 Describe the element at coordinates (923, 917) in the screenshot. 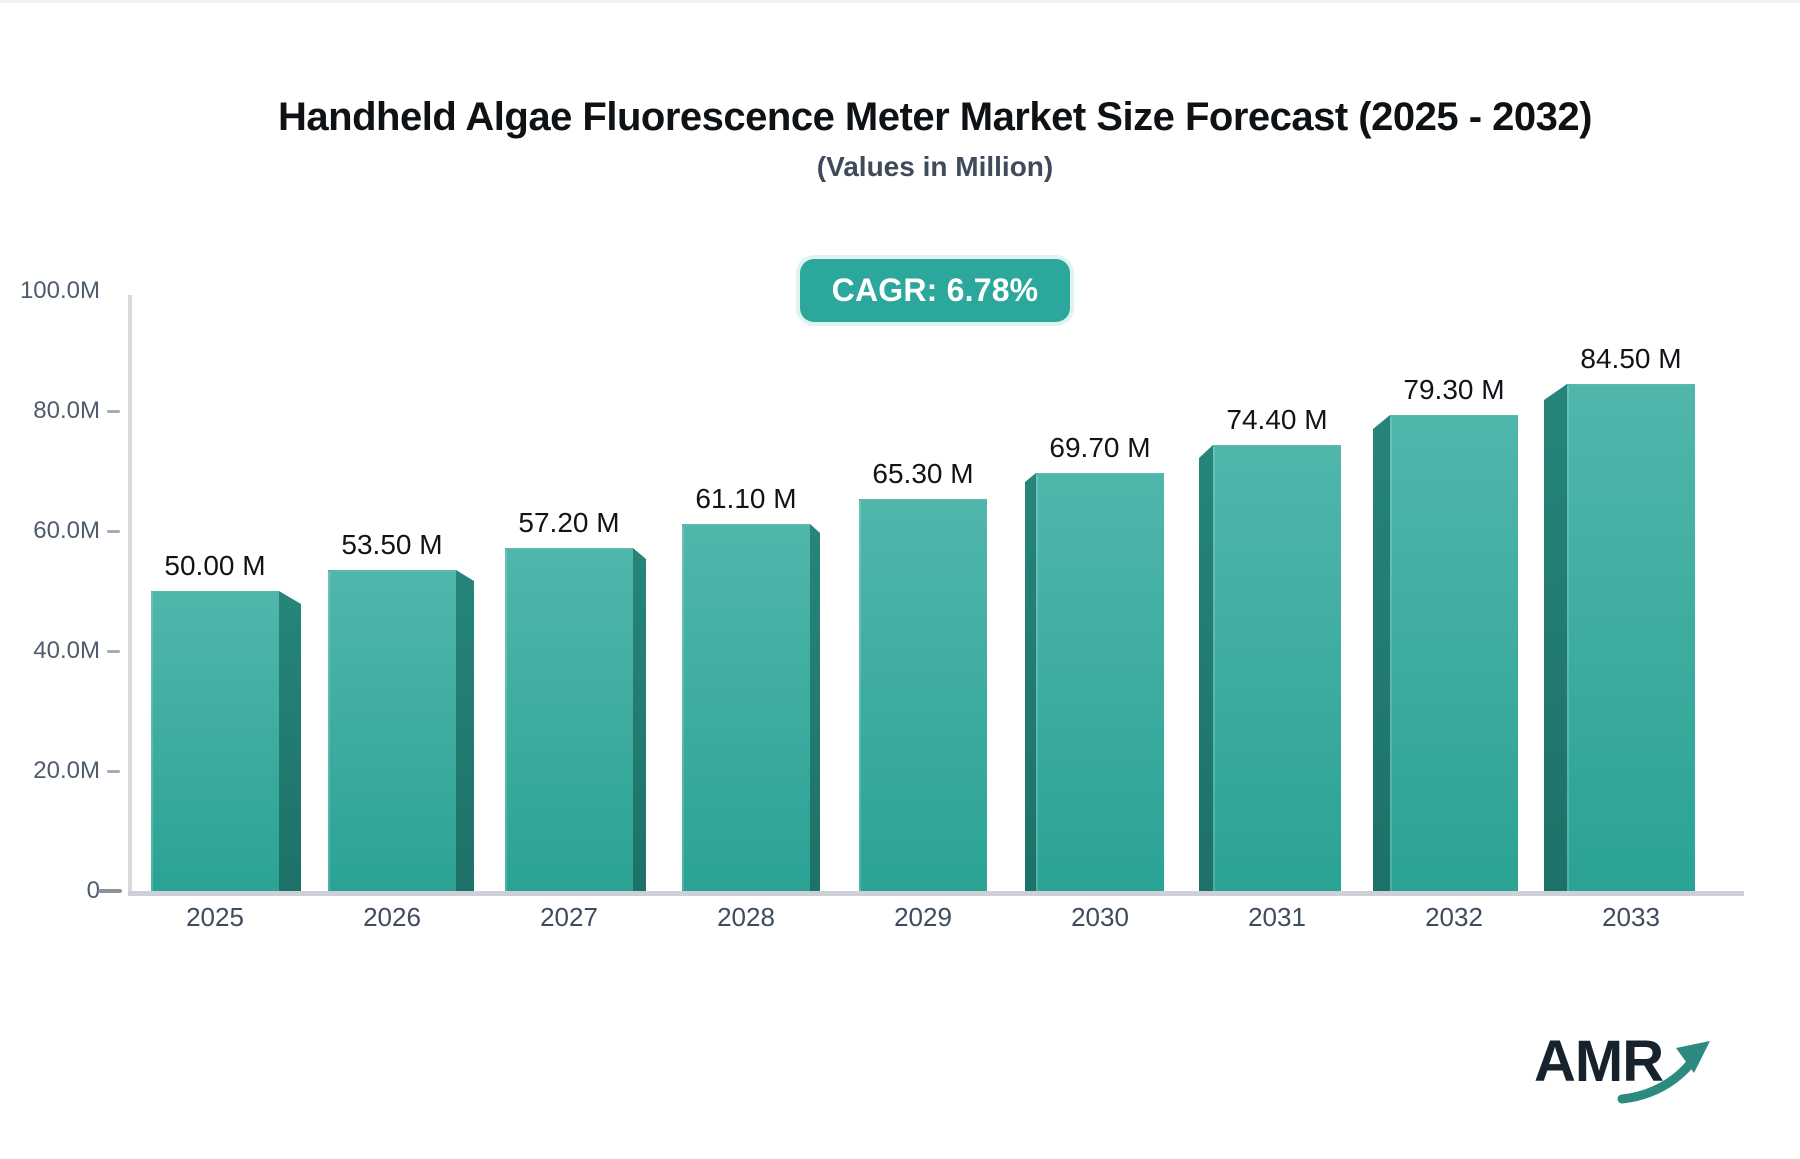

I see `x-tick-label: 2029` at that location.